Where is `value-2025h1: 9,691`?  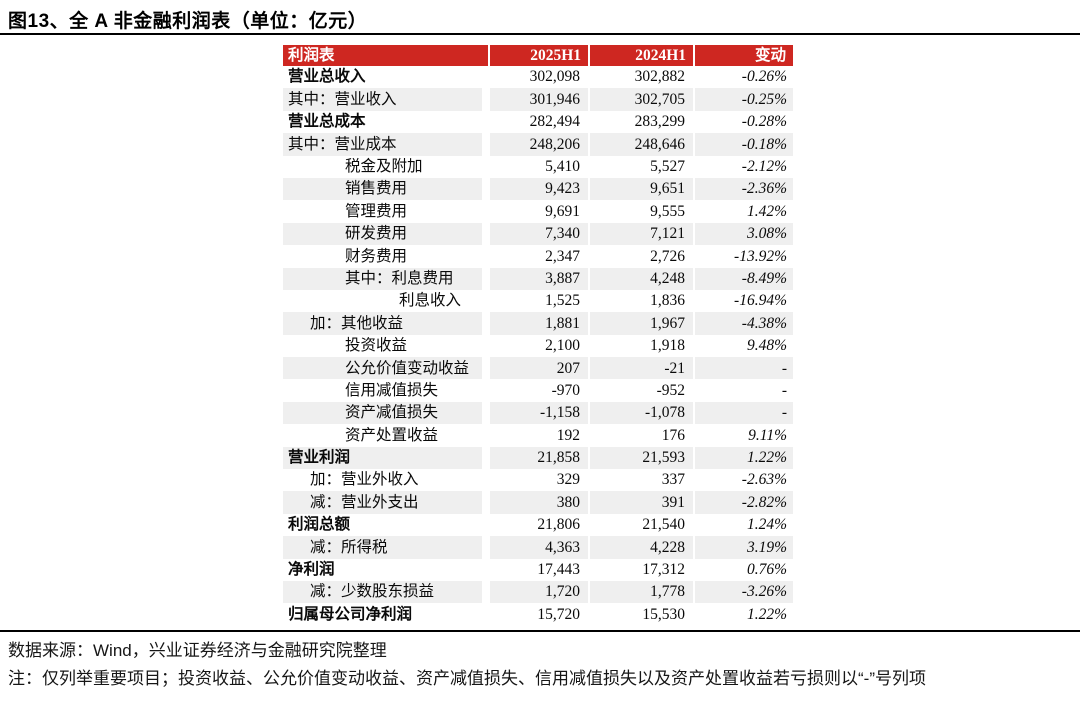 value-2025h1: 9,691 is located at coordinates (538, 211).